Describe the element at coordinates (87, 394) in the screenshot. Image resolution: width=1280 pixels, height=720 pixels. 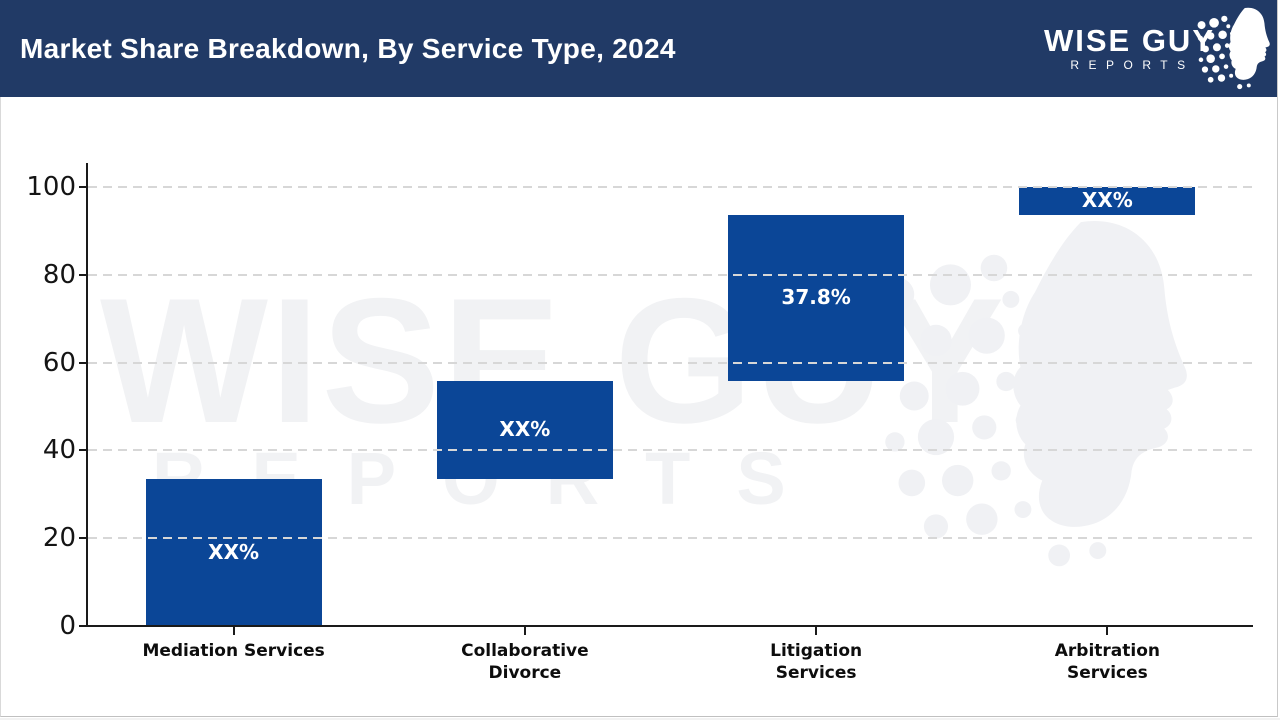
I see `y-axis-line` at that location.